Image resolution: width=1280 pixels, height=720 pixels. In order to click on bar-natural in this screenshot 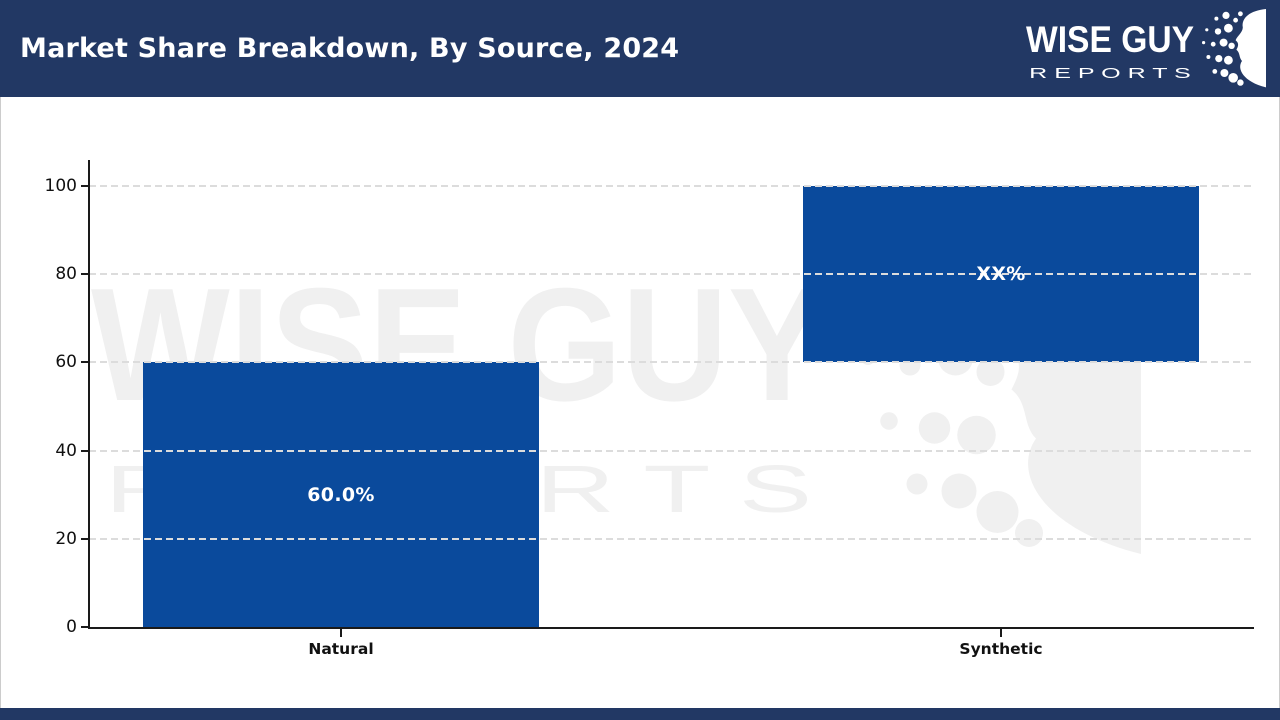, I will do `click(341, 494)`.